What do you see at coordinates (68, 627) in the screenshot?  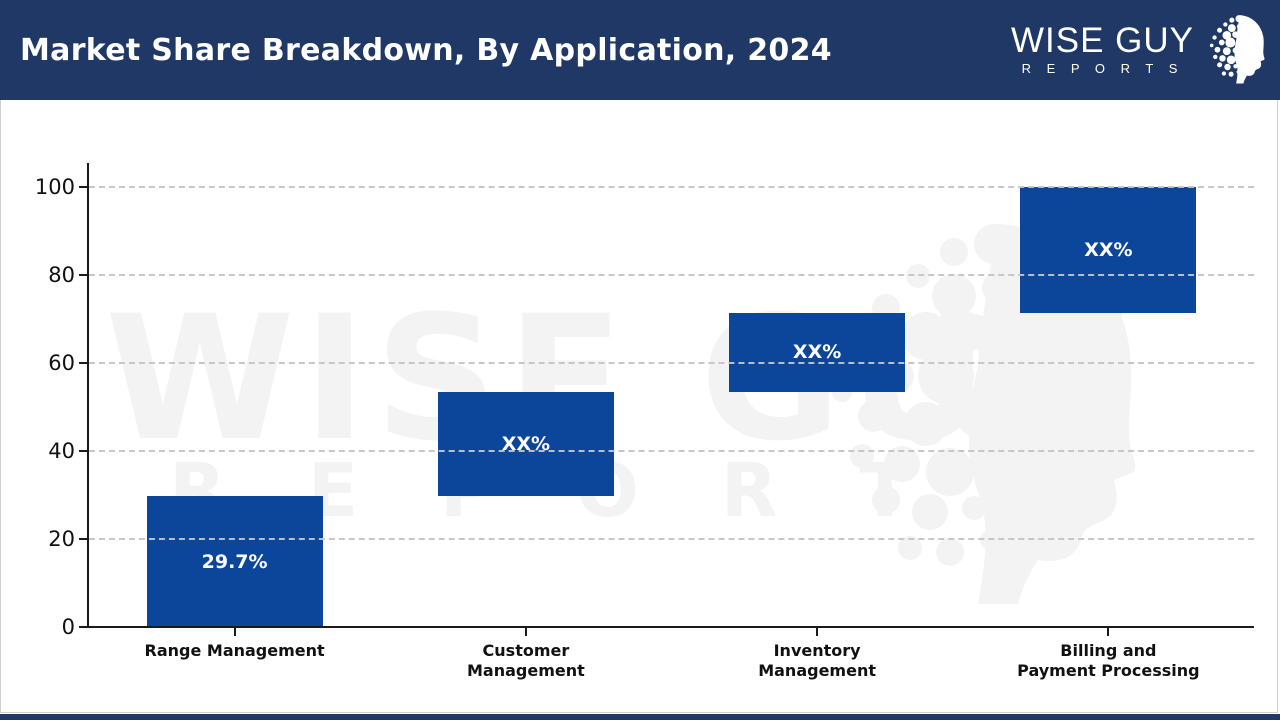 I see `y-axis-tick-label: 0` at bounding box center [68, 627].